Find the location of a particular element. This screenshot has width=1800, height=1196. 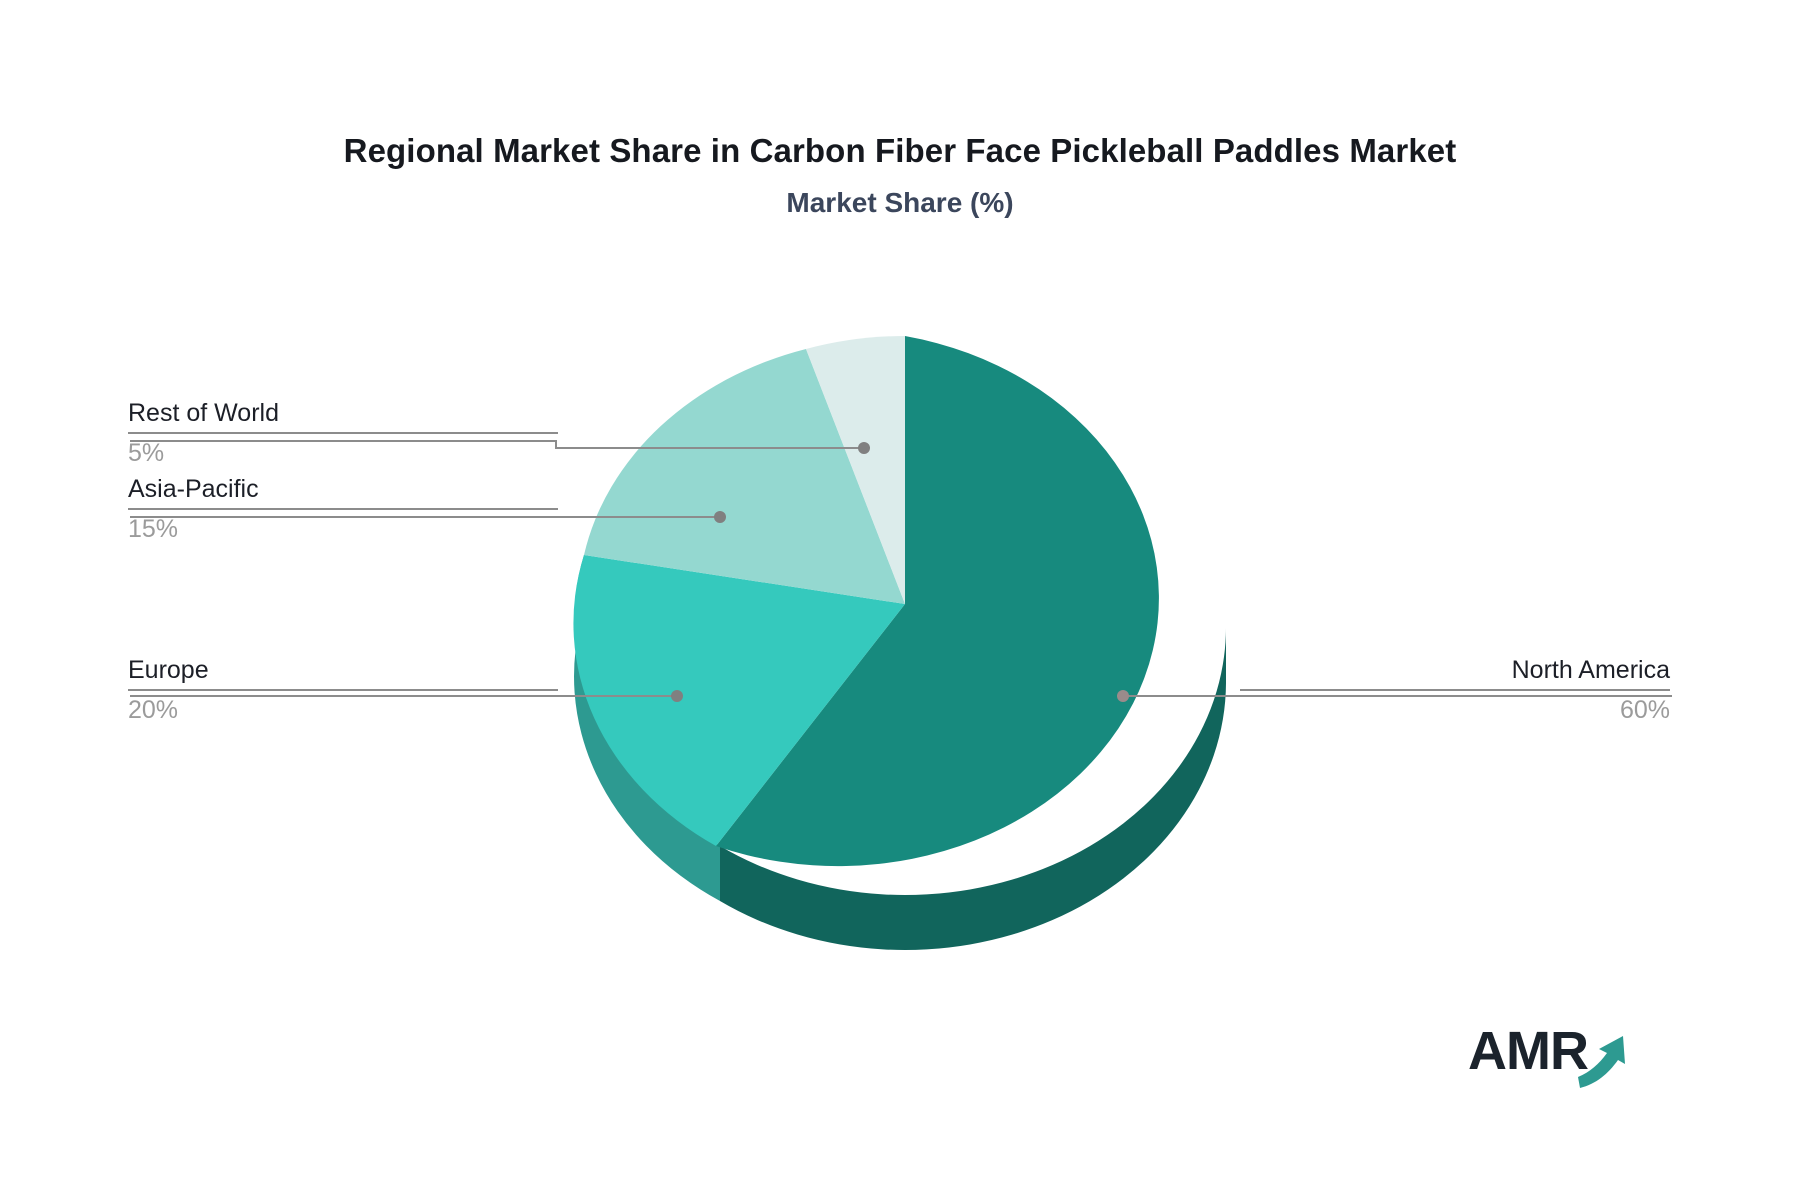

callout-value-europe: 20% is located at coordinates (153, 710).